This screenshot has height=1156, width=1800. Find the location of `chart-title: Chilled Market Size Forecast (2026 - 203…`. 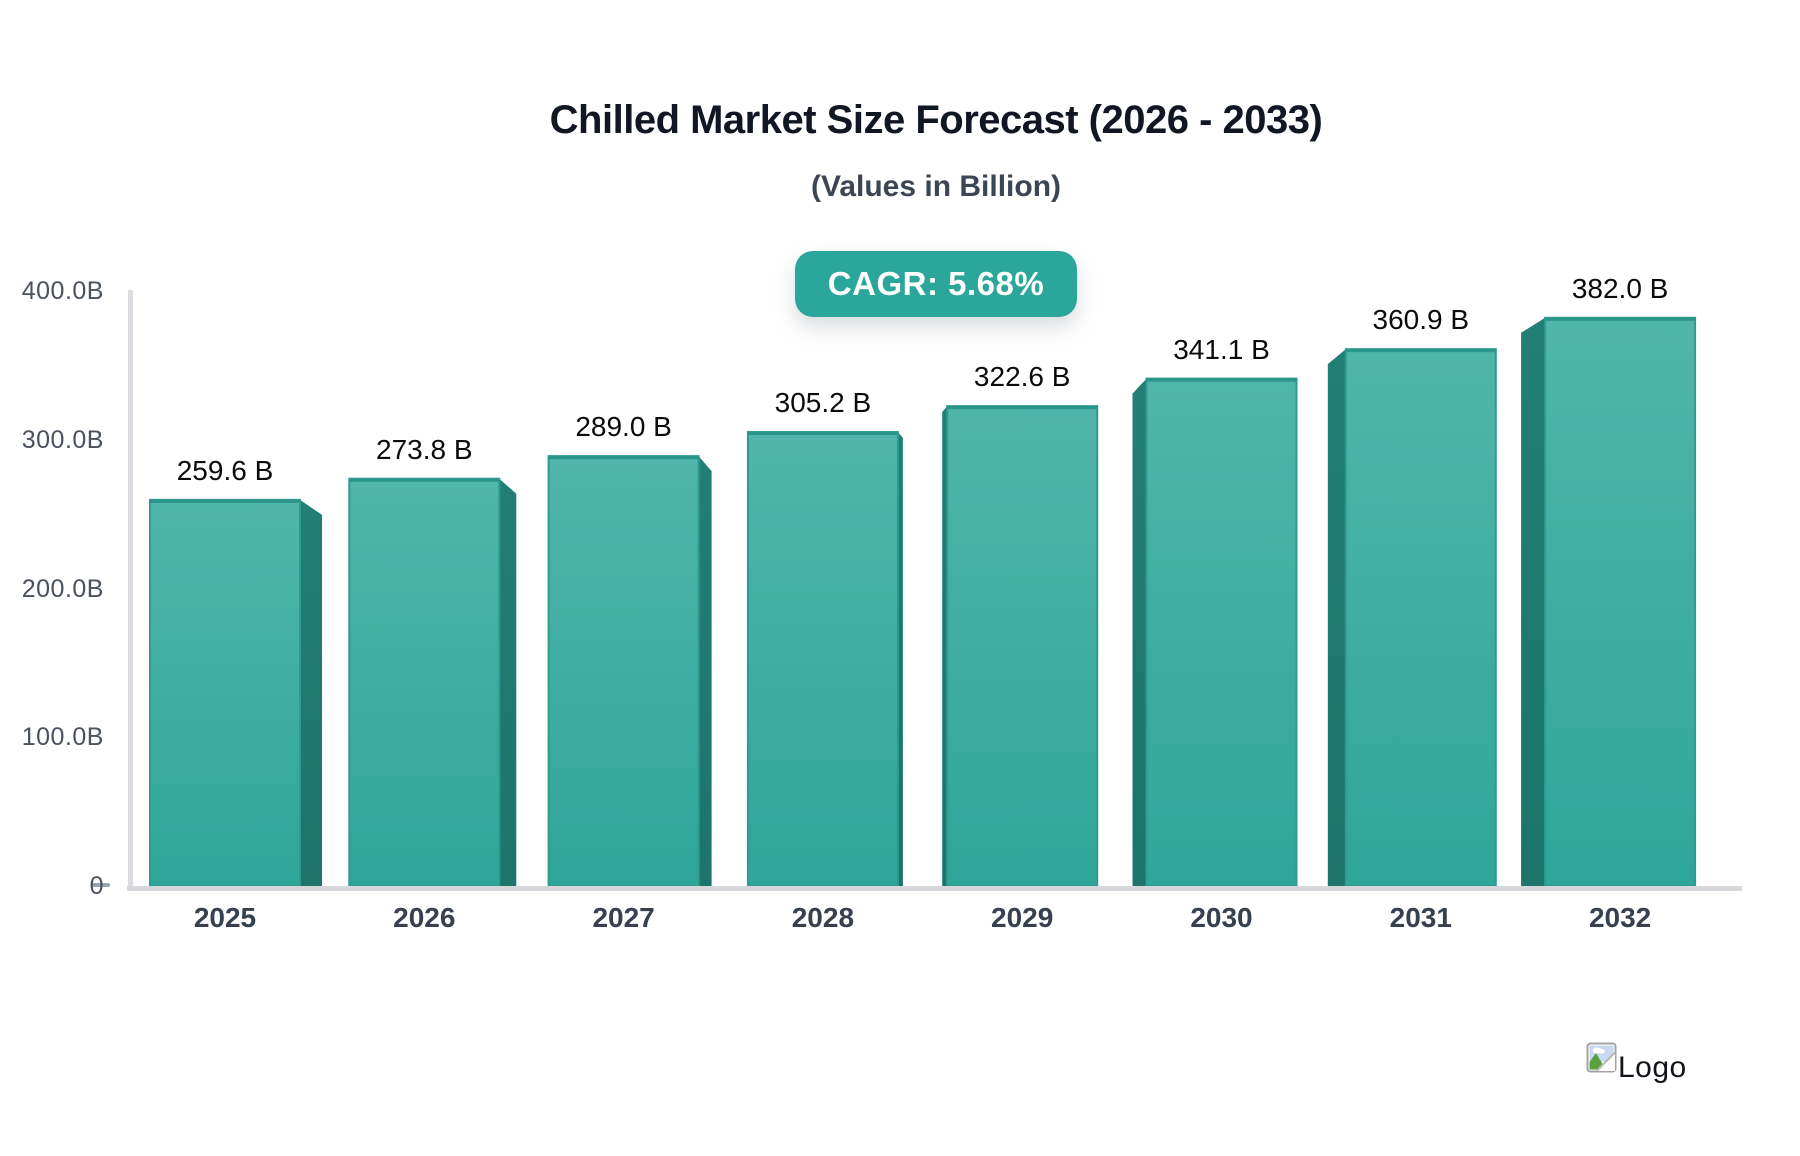

chart-title: Chilled Market Size Forecast (2026 - 203… is located at coordinates (936, 120).